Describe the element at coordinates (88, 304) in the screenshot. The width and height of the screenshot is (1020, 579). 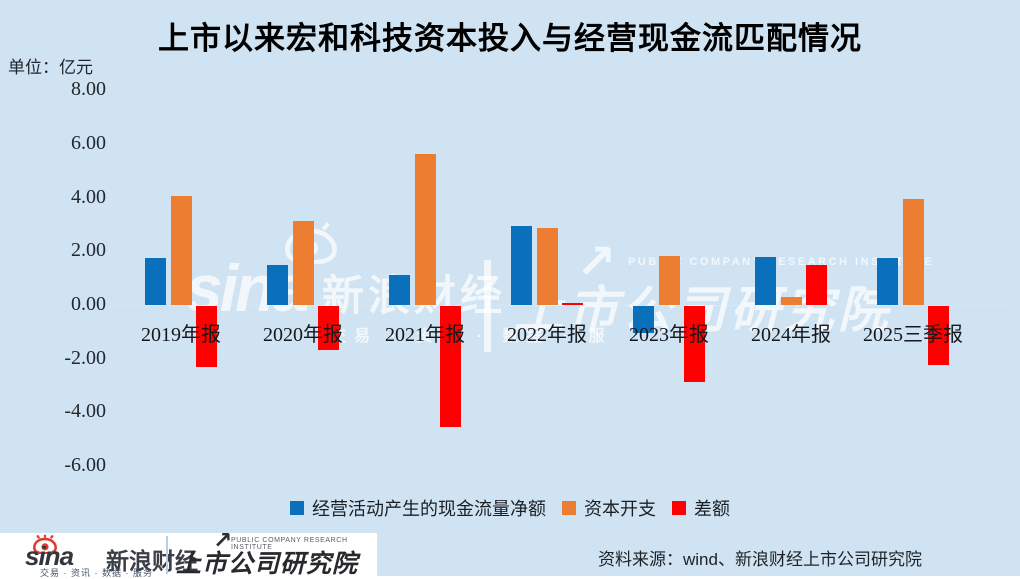
I see `y-axis-tick-0.00: 0.00` at that location.